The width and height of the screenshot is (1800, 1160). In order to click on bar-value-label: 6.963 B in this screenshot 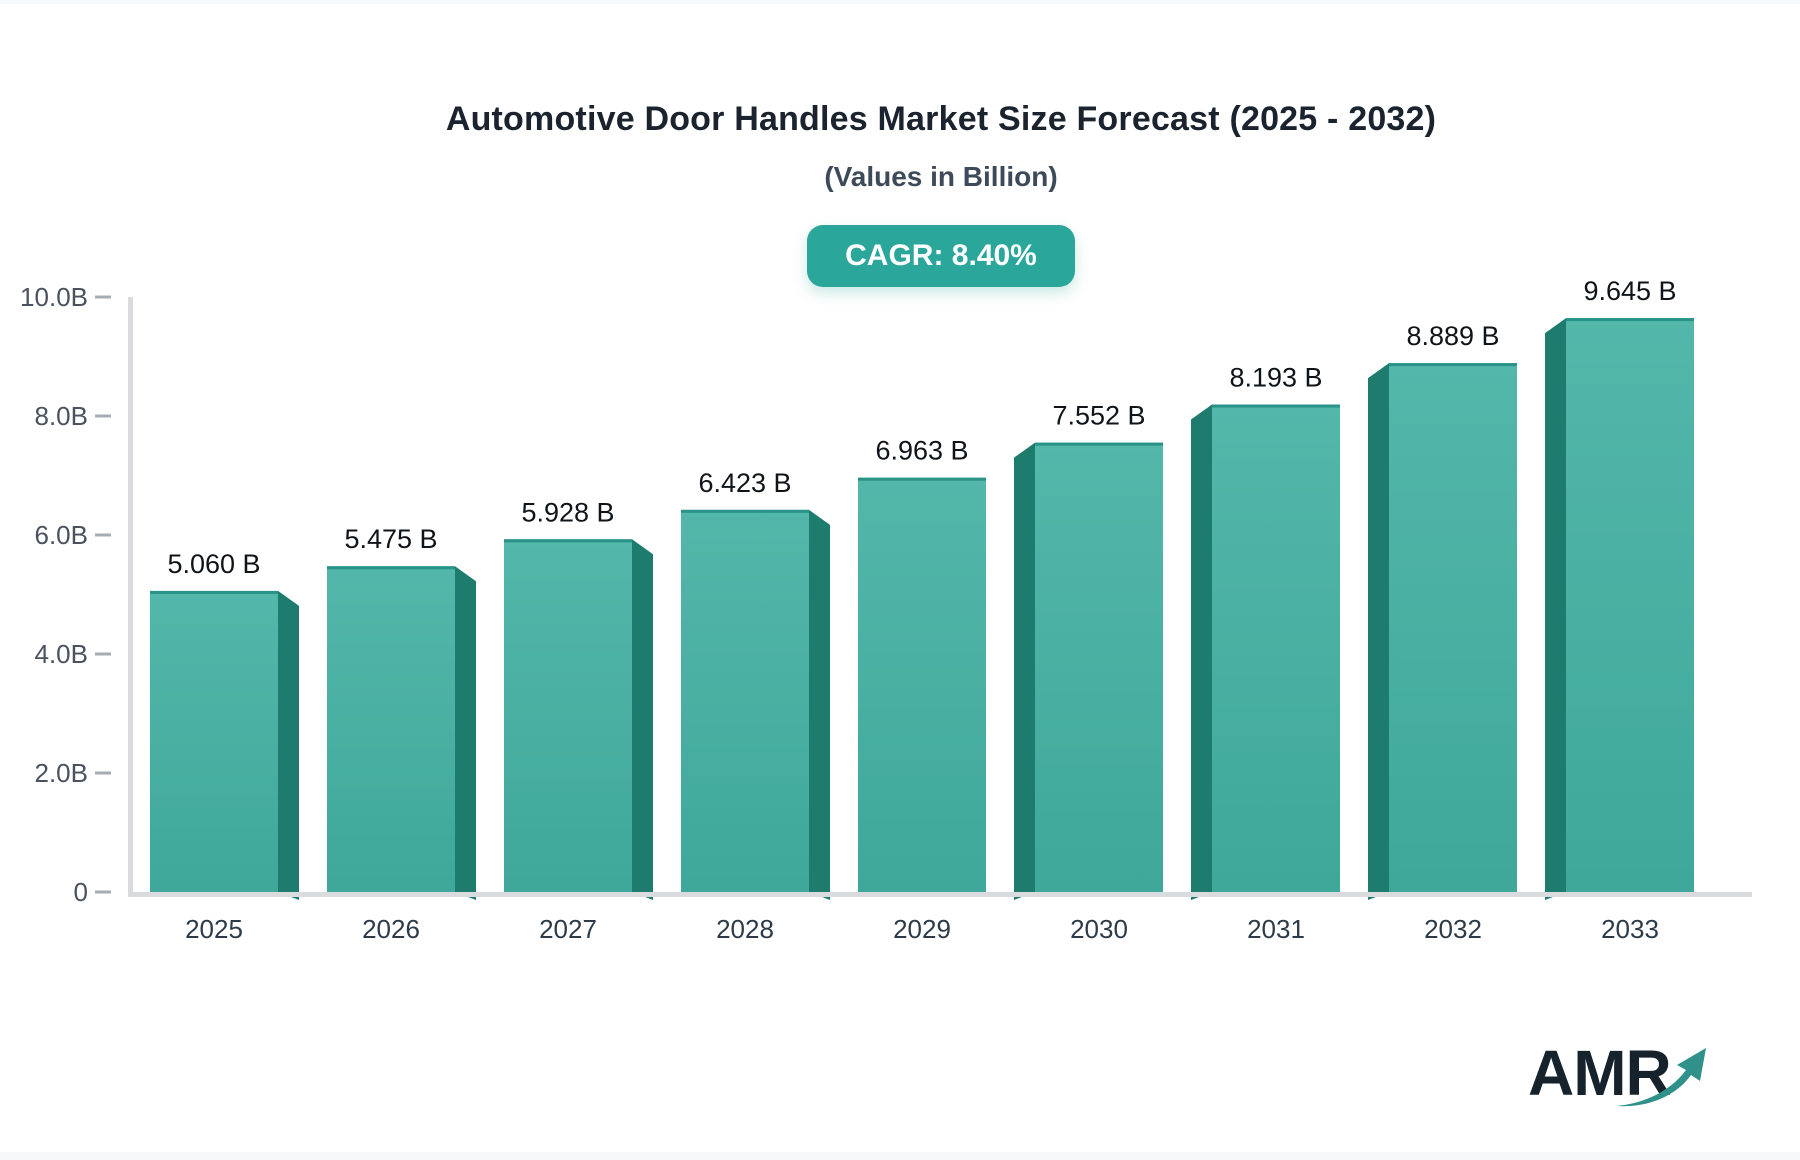, I will do `click(921, 451)`.